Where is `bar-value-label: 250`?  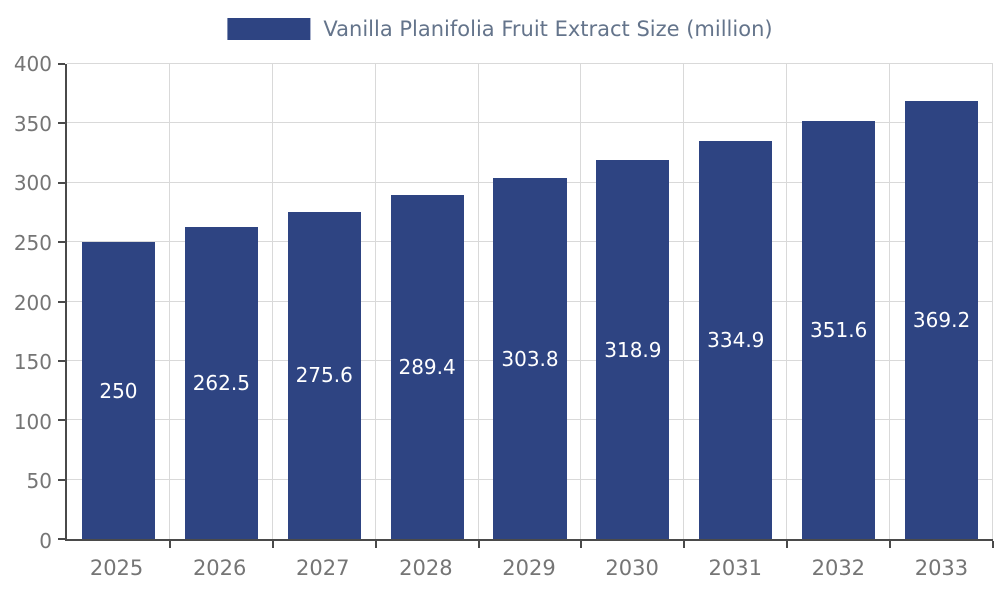 bar-value-label: 250 is located at coordinates (118, 390).